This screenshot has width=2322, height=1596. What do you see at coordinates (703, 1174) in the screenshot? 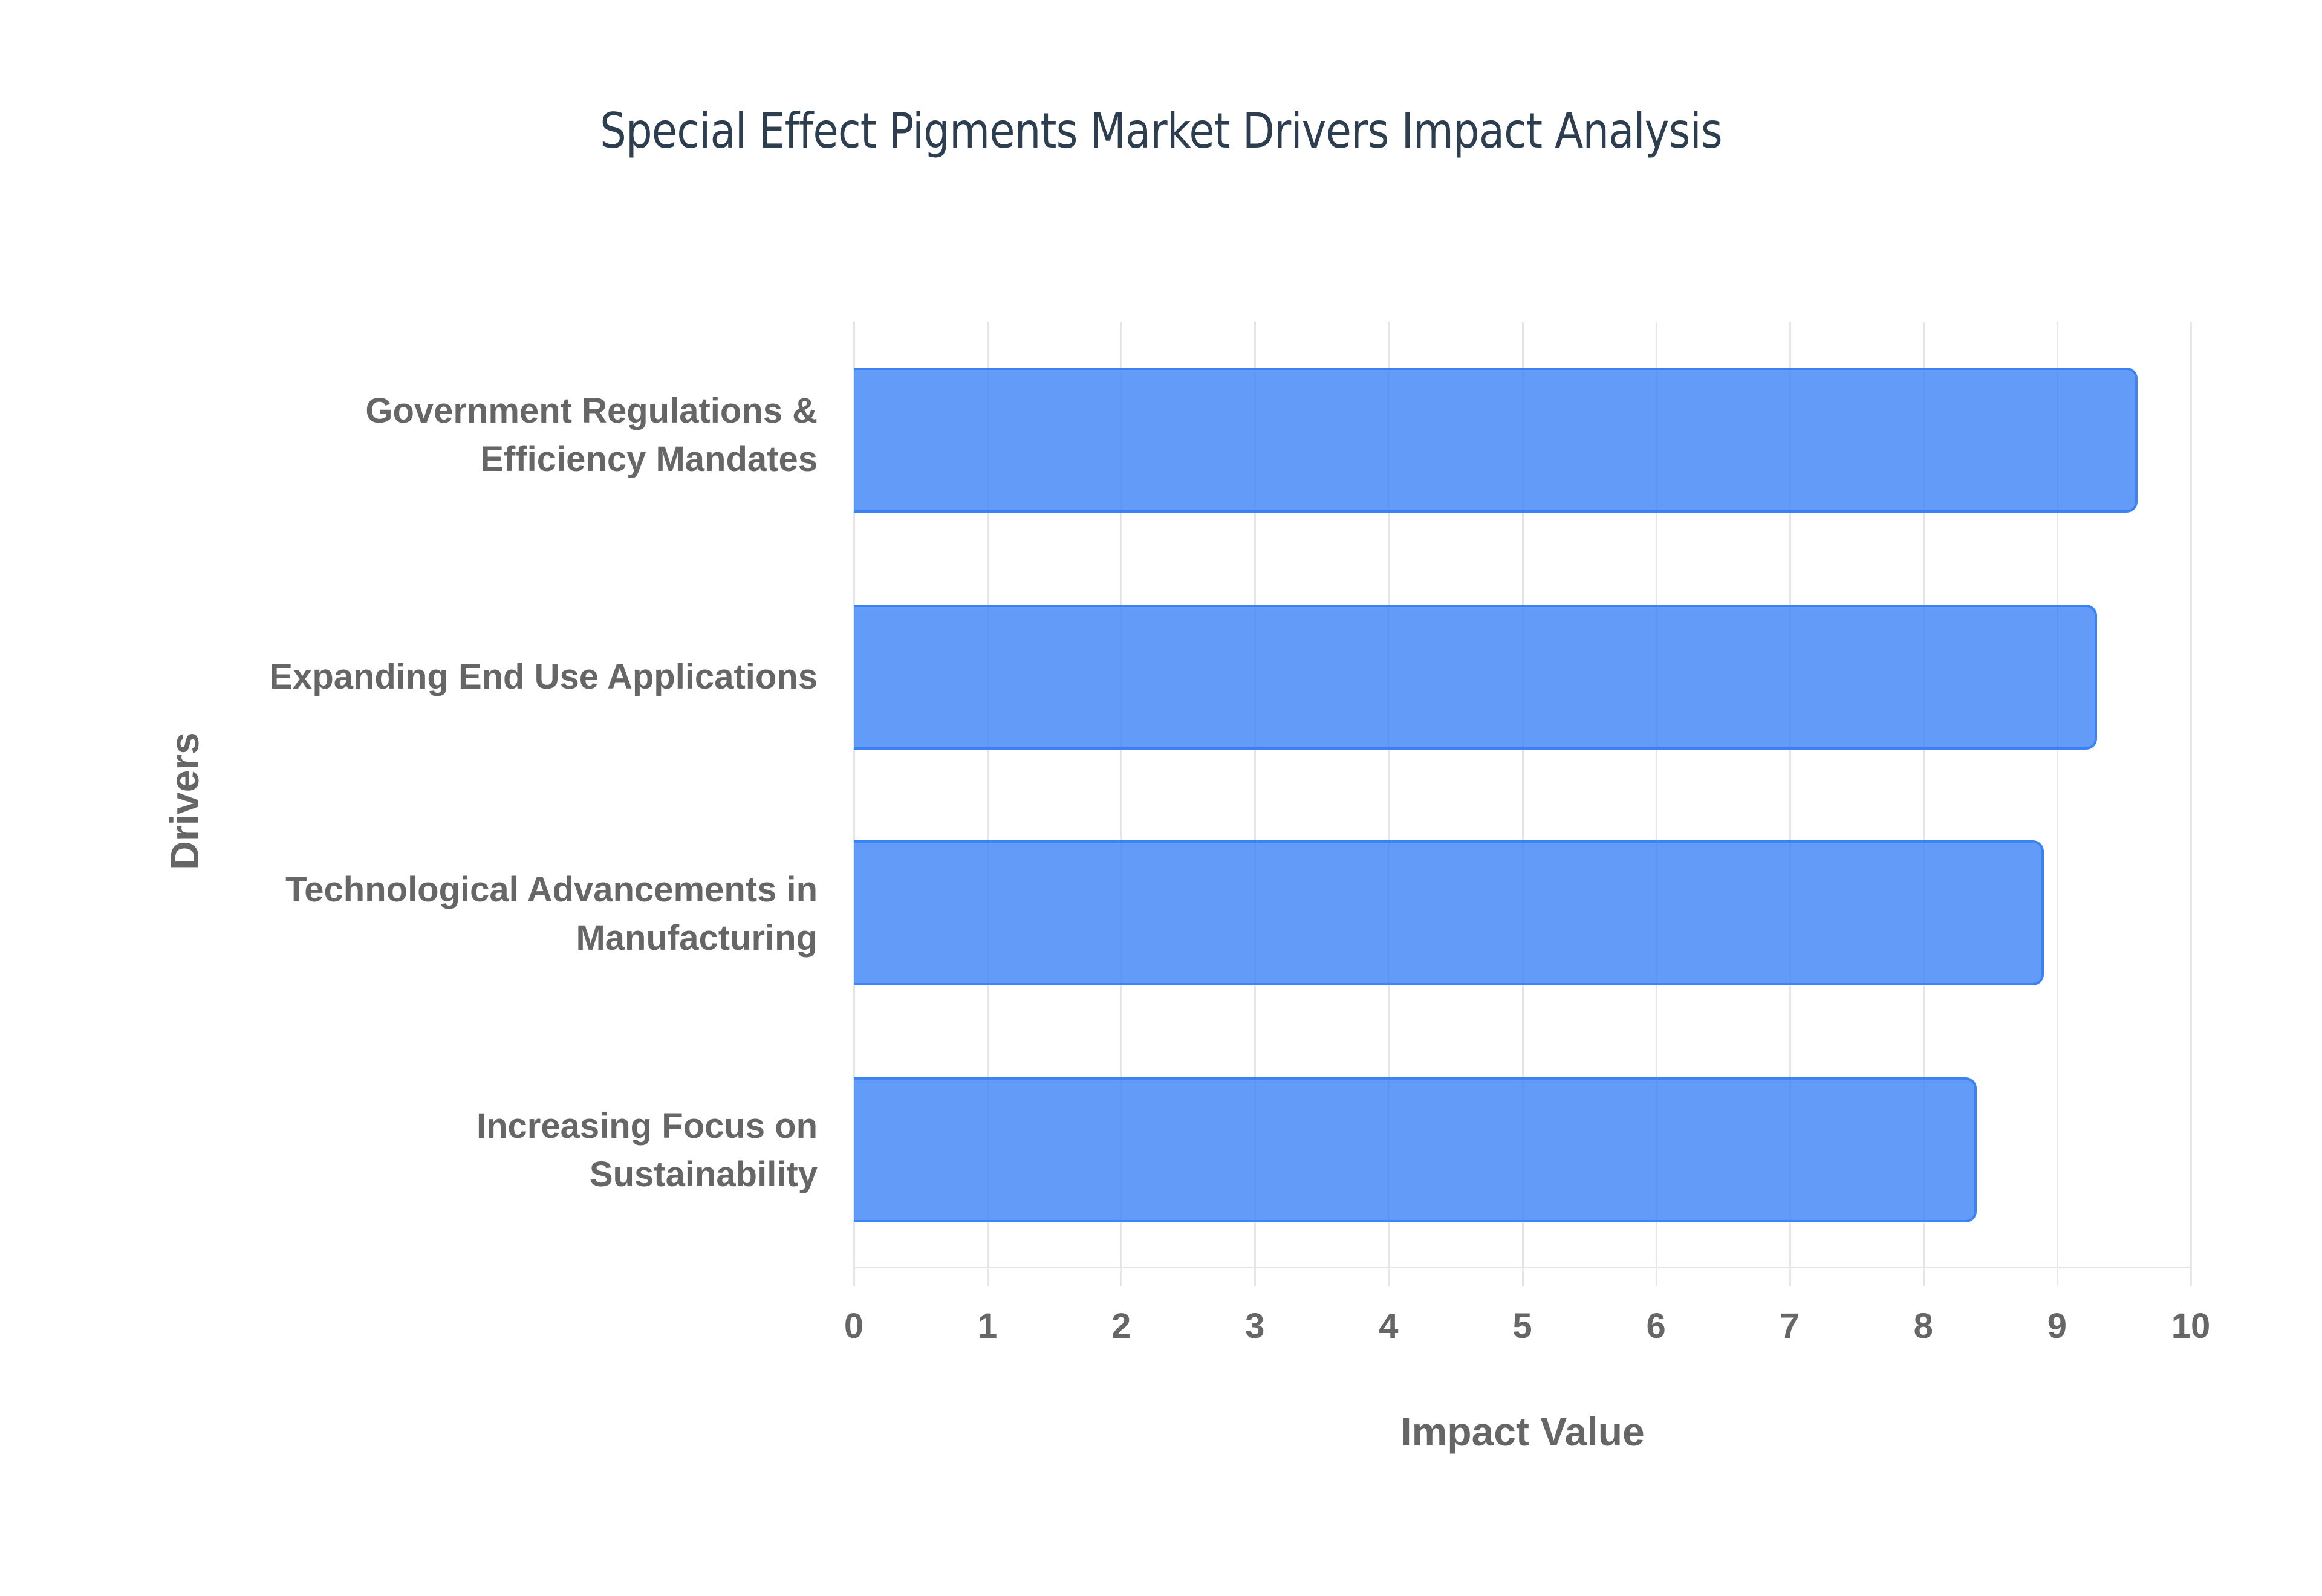
I see `category-label-line: Sustainability` at bounding box center [703, 1174].